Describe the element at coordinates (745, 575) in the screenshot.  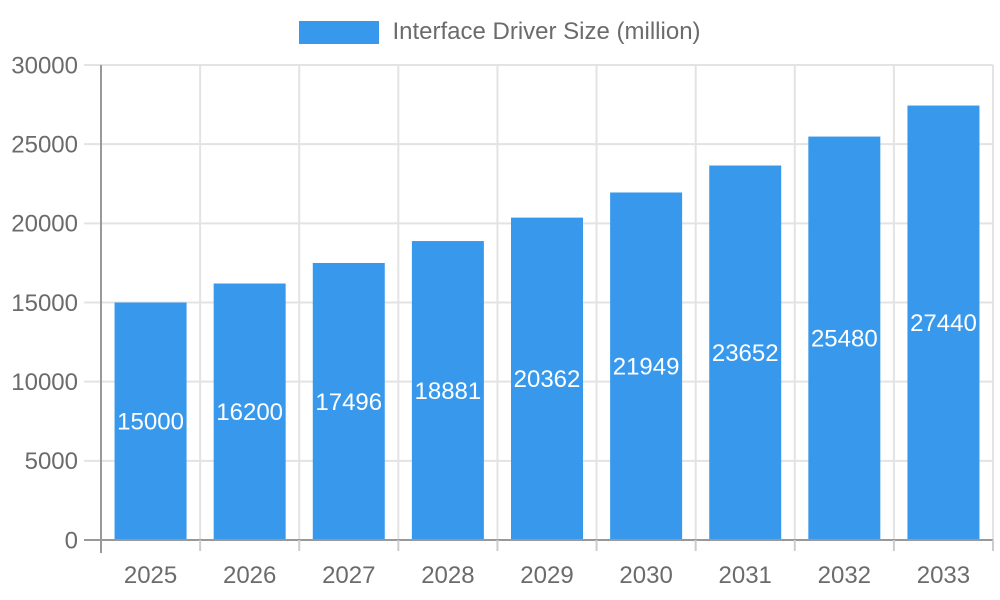
I see `x-tick-label: 2031` at that location.